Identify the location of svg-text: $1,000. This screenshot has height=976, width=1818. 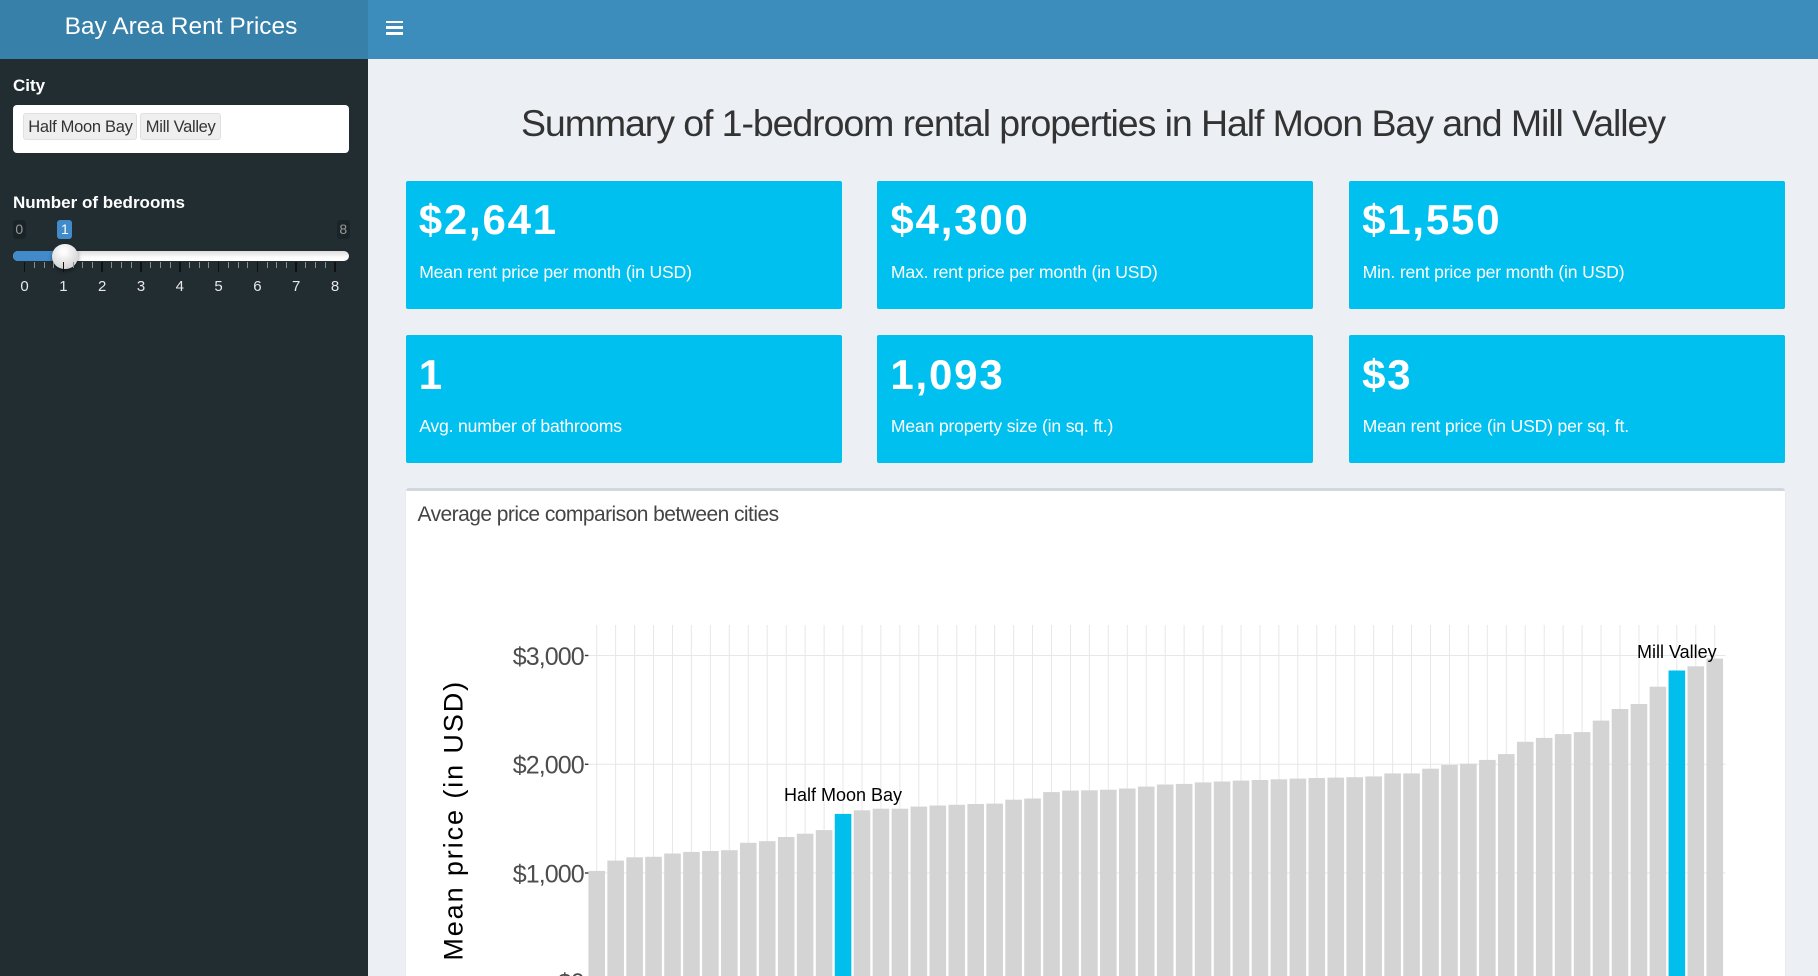
(548, 874).